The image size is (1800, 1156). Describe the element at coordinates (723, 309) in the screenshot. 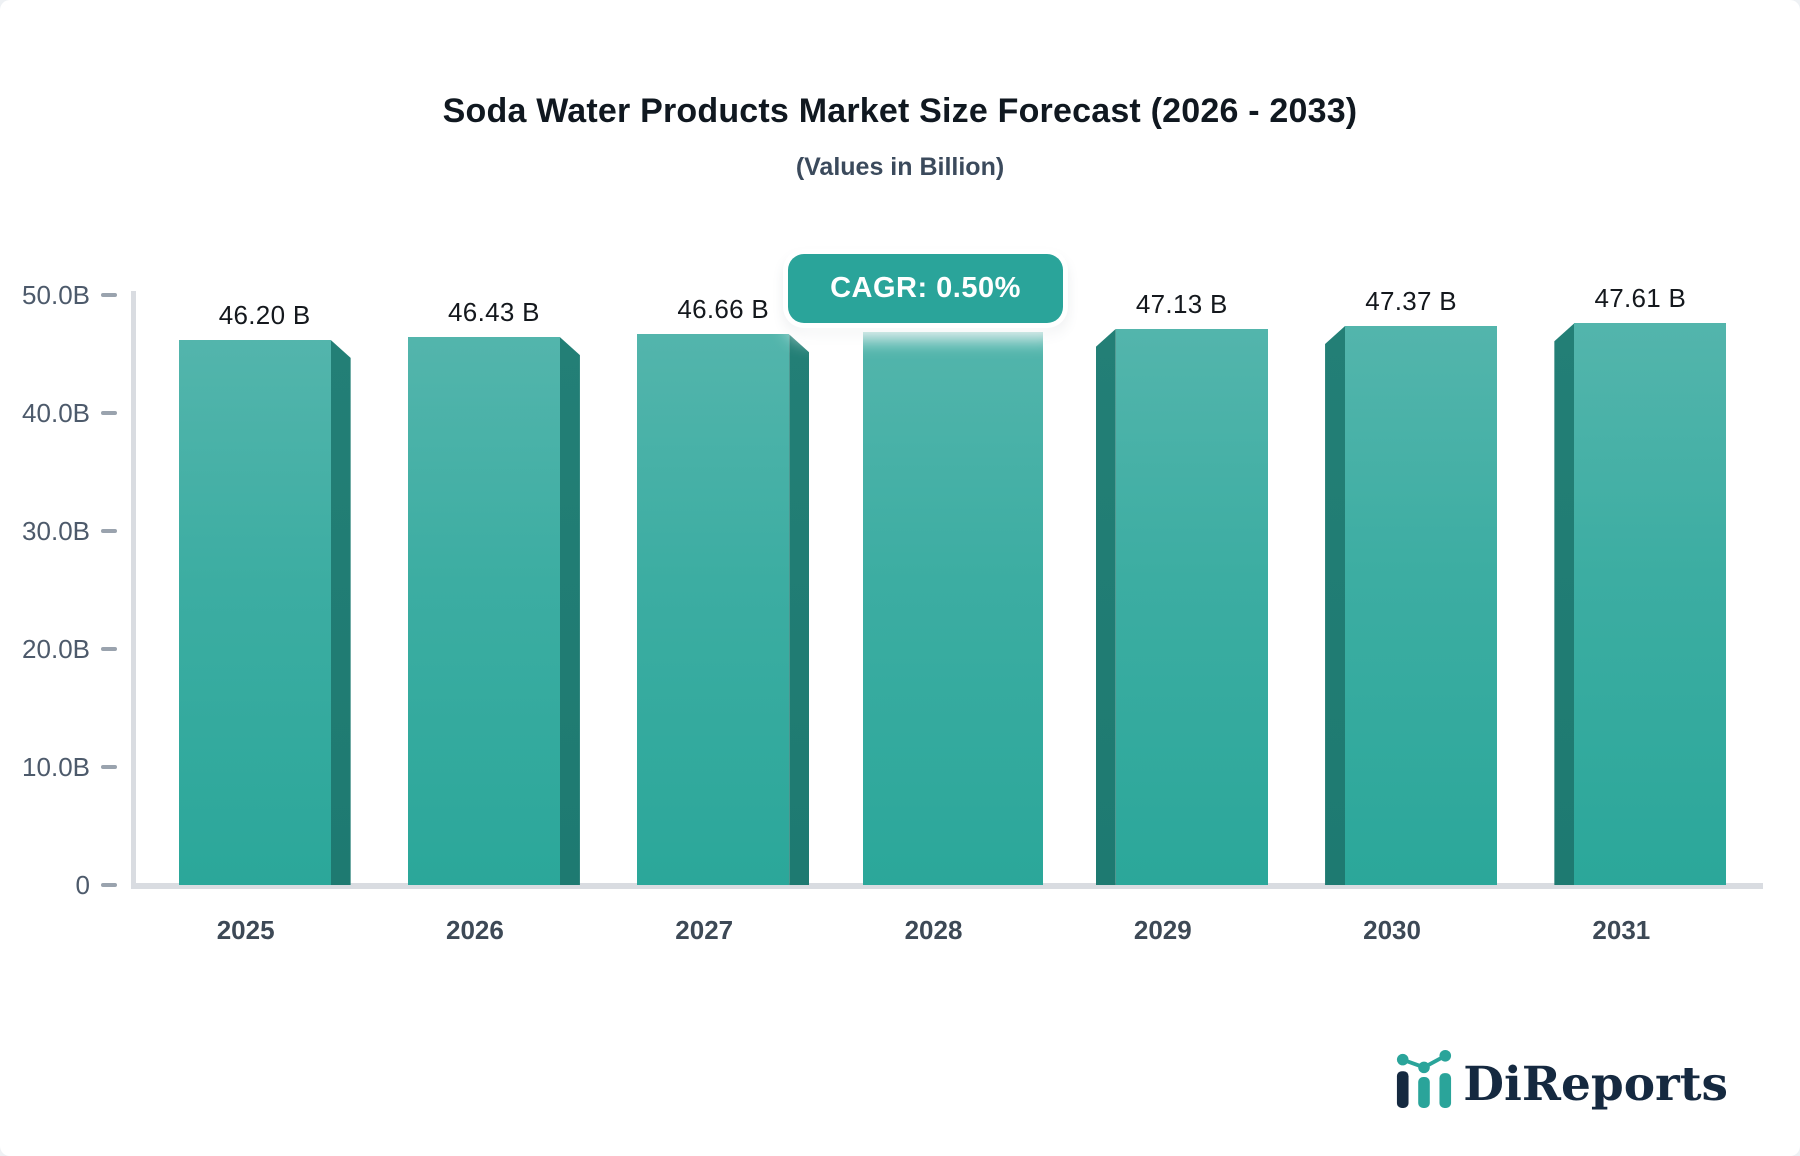

I see `bar-value-label-2027: 46.66 B` at that location.